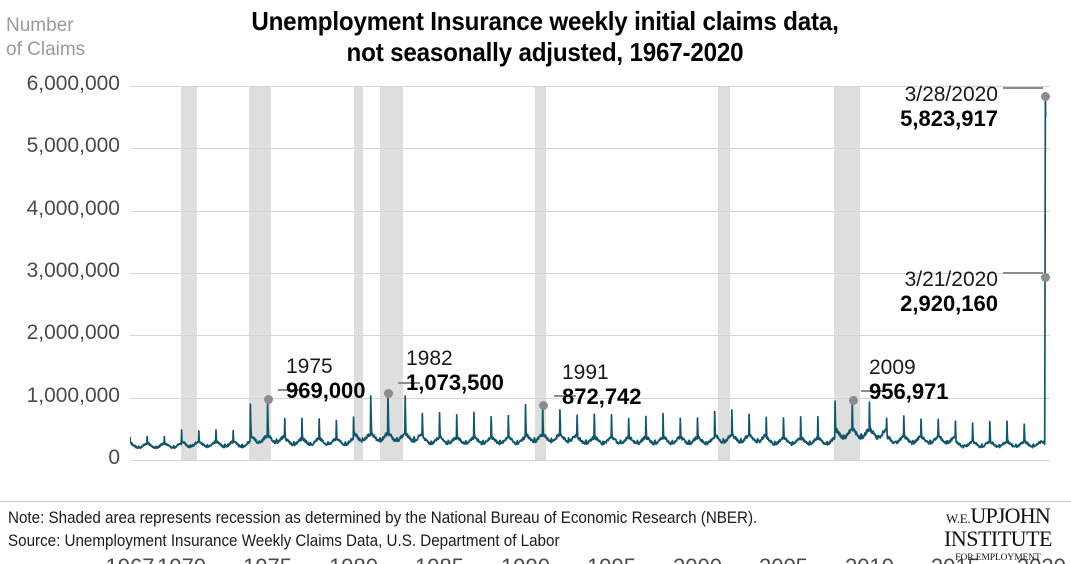 This screenshot has width=1071, height=564. I want to click on annotation-marker-peak-1991, so click(544, 406).